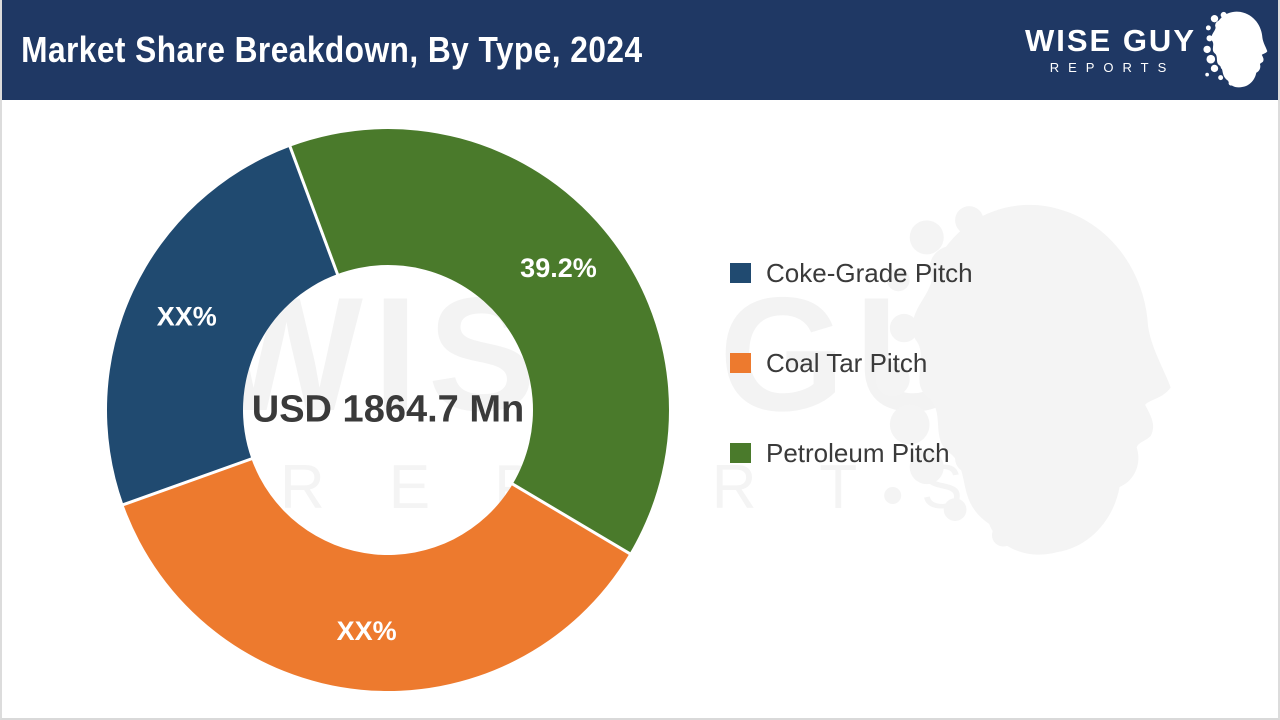 The height and width of the screenshot is (720, 1280). I want to click on legend-item-coal-tar-pitch: Coal Tar Pitch, so click(851, 363).